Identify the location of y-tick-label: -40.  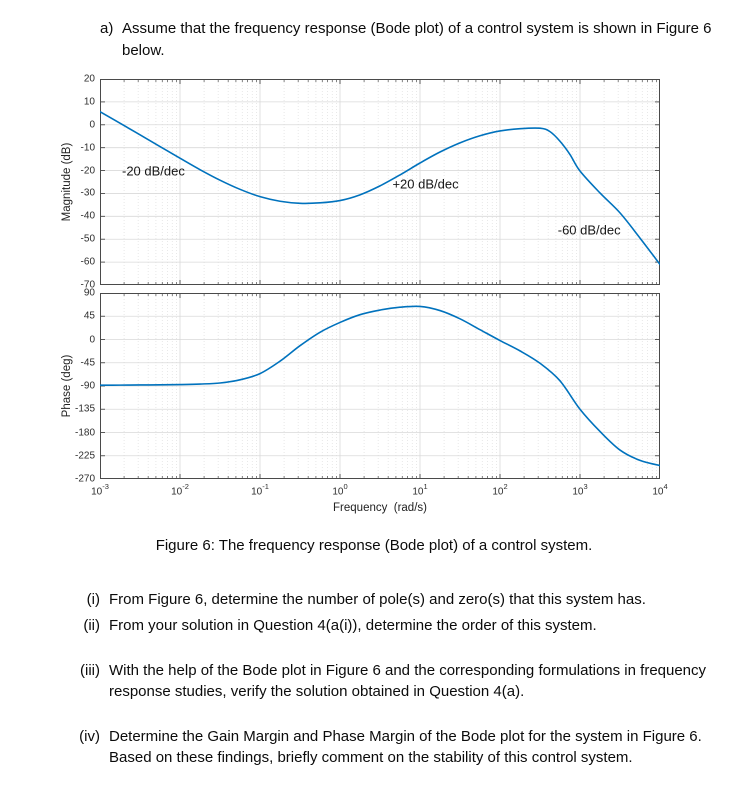
(87, 216).